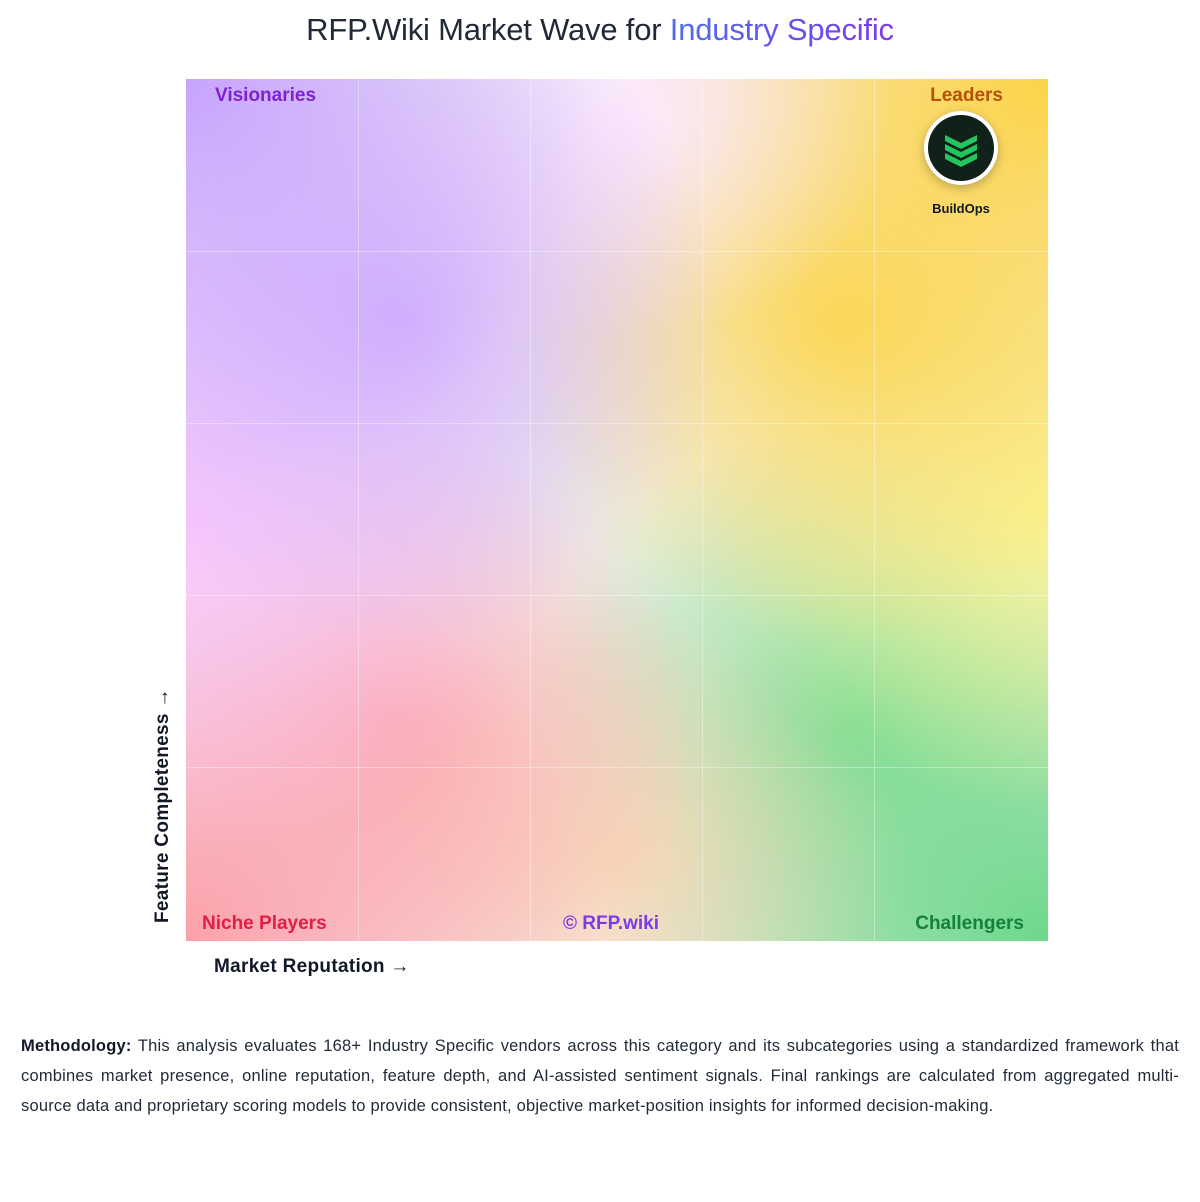 The width and height of the screenshot is (1200, 1202). What do you see at coordinates (611, 923) in the screenshot?
I see `copyright-watermark: © RFP.wiki` at bounding box center [611, 923].